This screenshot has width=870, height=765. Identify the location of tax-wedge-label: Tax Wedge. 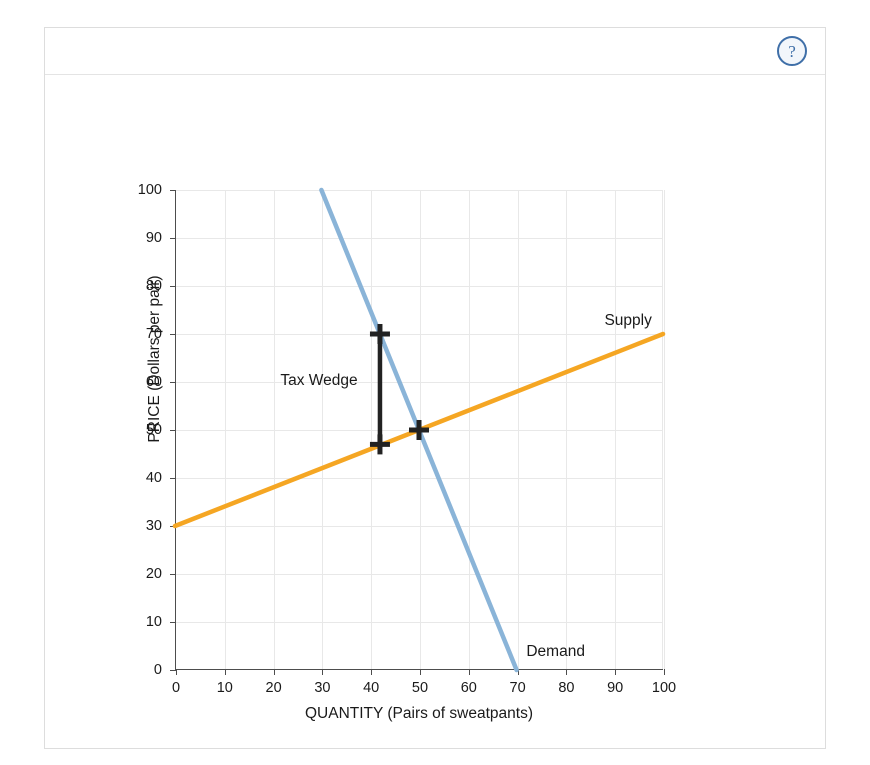
(319, 380).